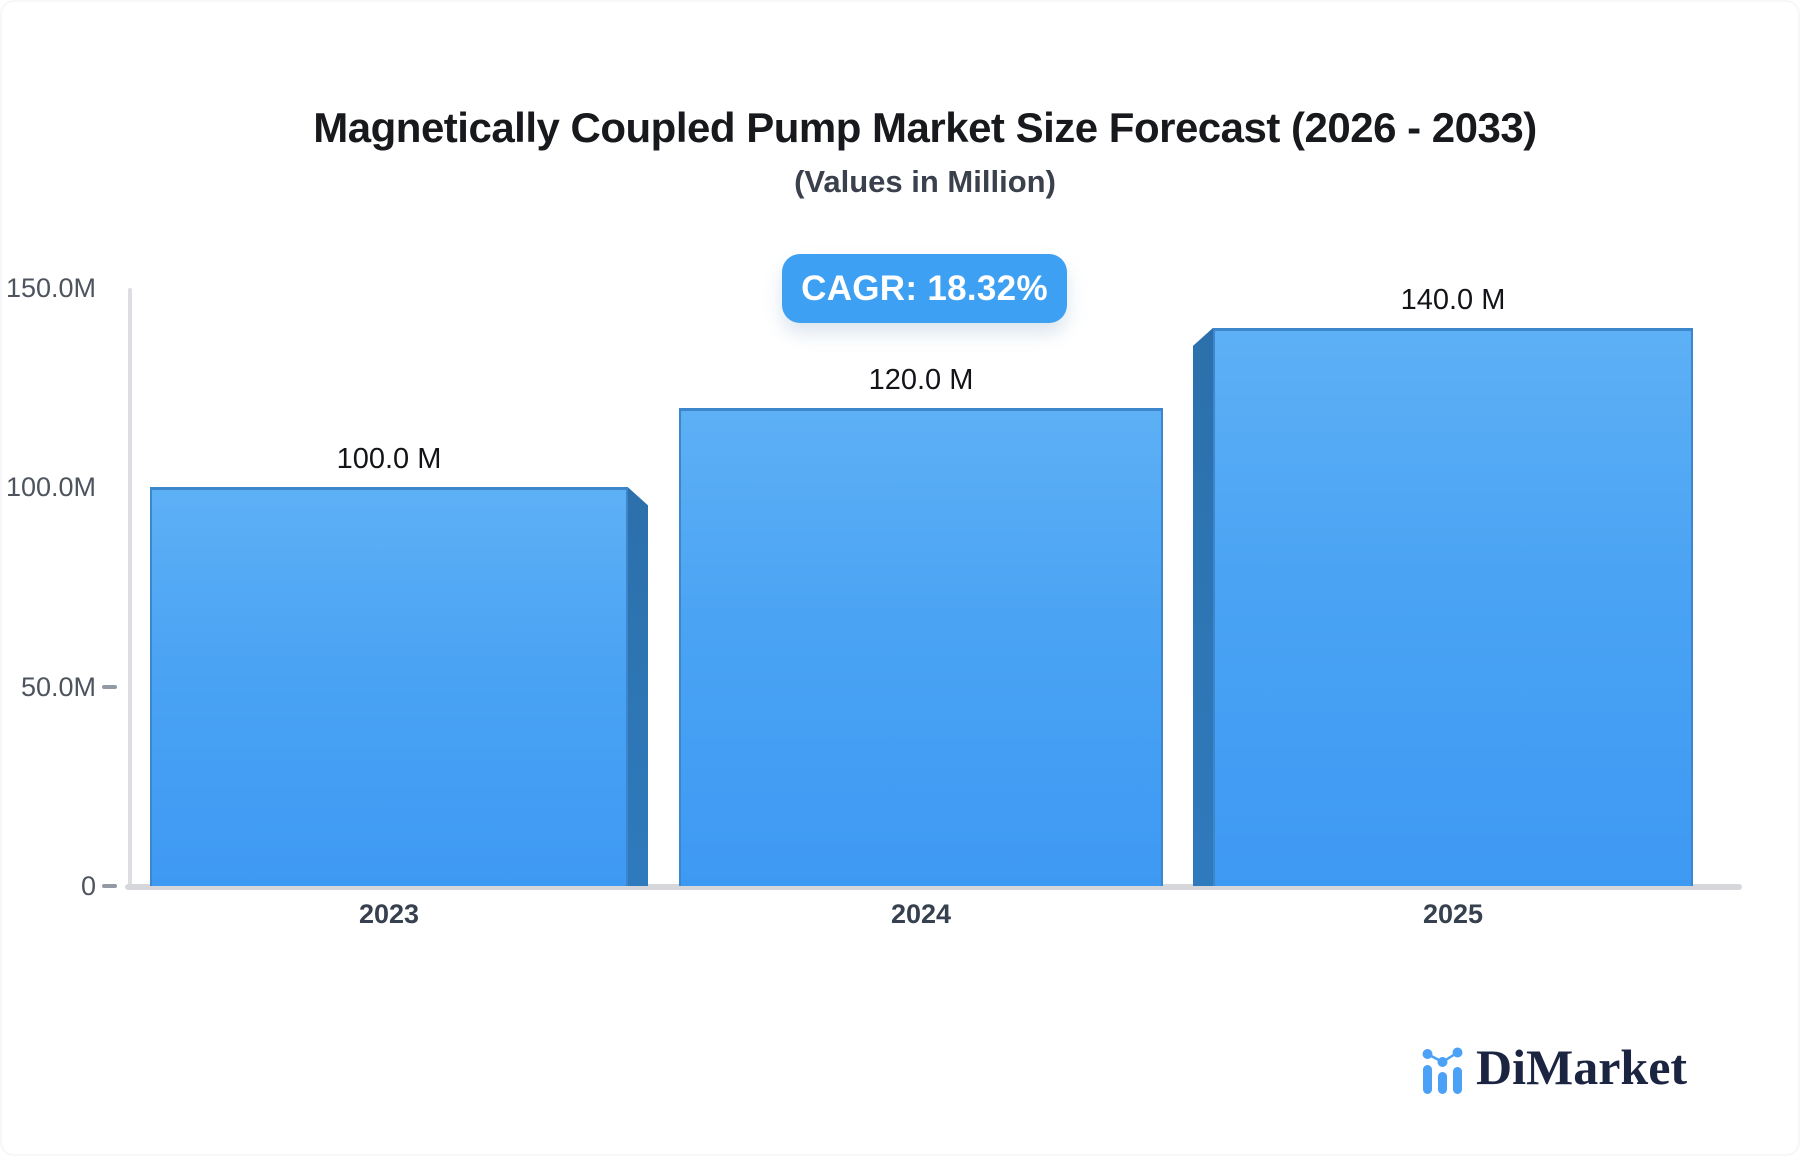 The image size is (1800, 1156). What do you see at coordinates (88, 886) in the screenshot?
I see `y-tick-label: 0` at bounding box center [88, 886].